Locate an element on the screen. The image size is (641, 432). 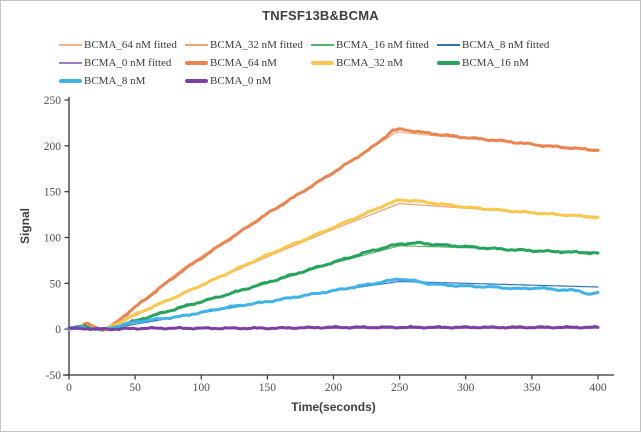
legend-label: BCMA_32 nM fitted is located at coordinates (256, 45).